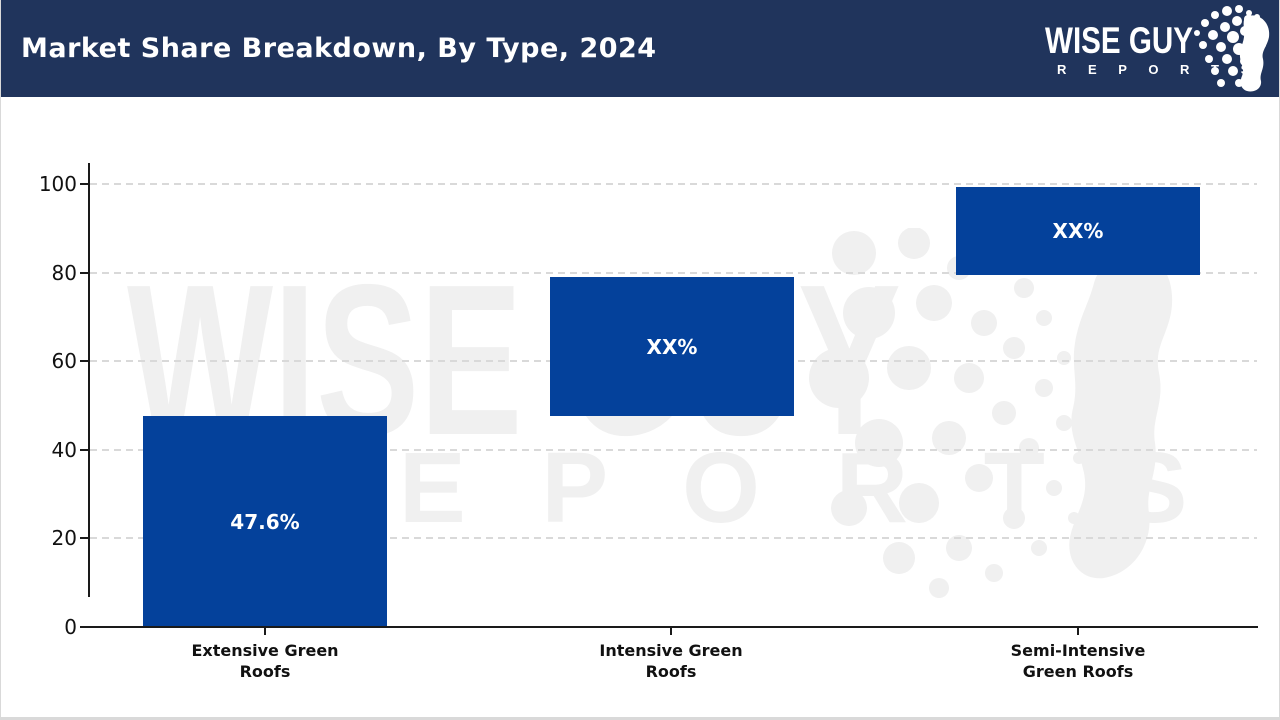  I want to click on y-tick-label: 20, so click(64, 538).